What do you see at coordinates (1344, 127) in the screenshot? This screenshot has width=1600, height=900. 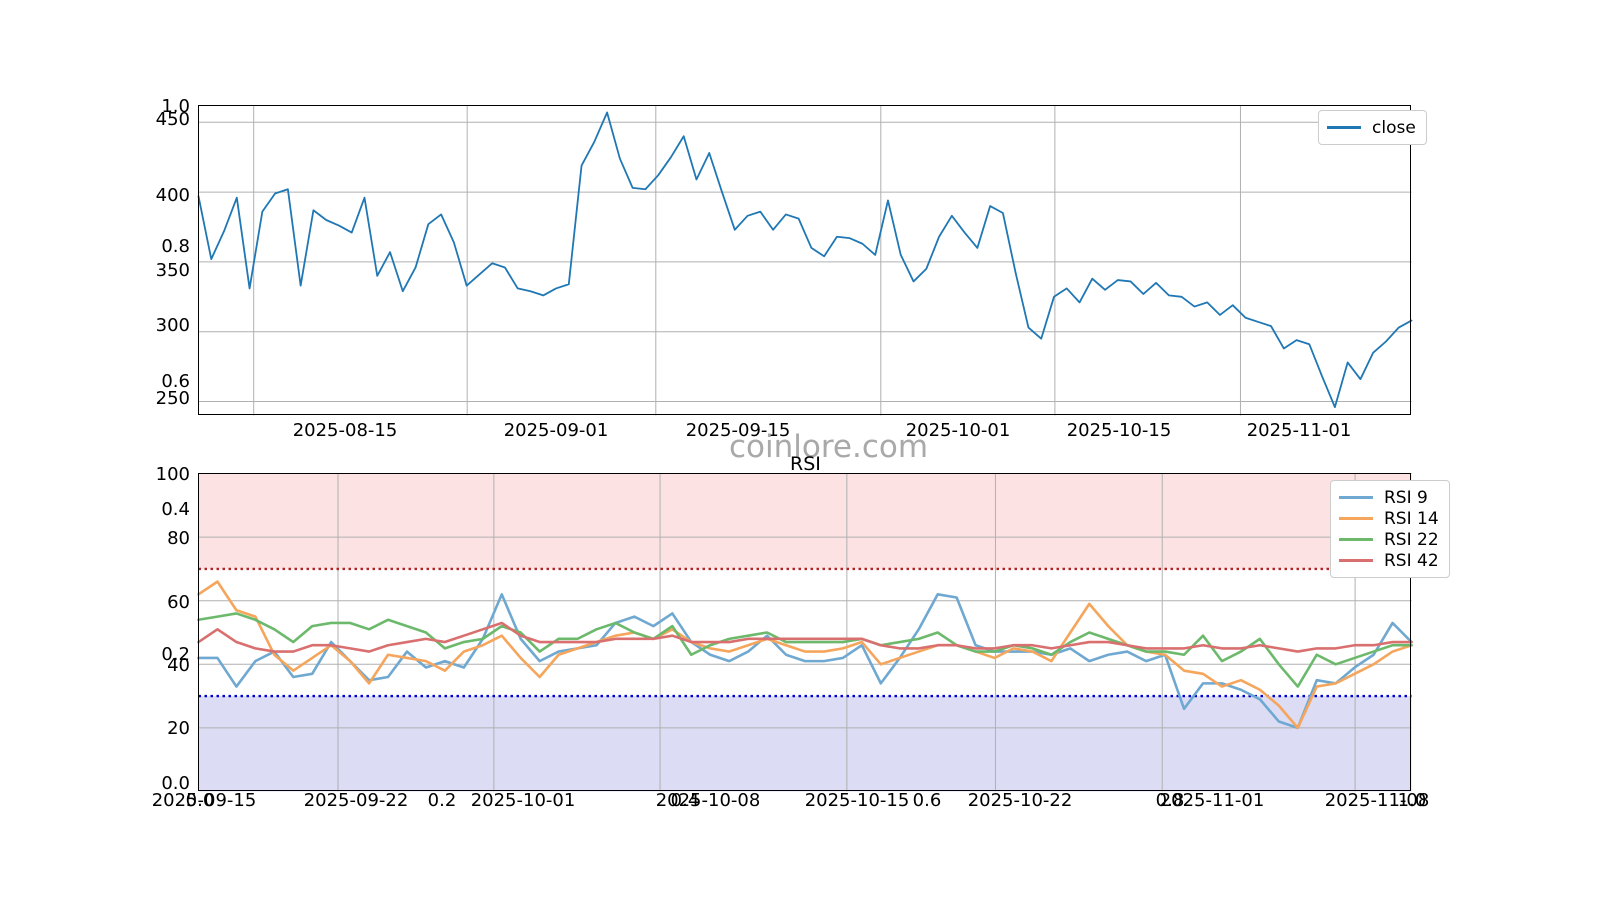 I see `legend-swatch-close` at bounding box center [1344, 127].